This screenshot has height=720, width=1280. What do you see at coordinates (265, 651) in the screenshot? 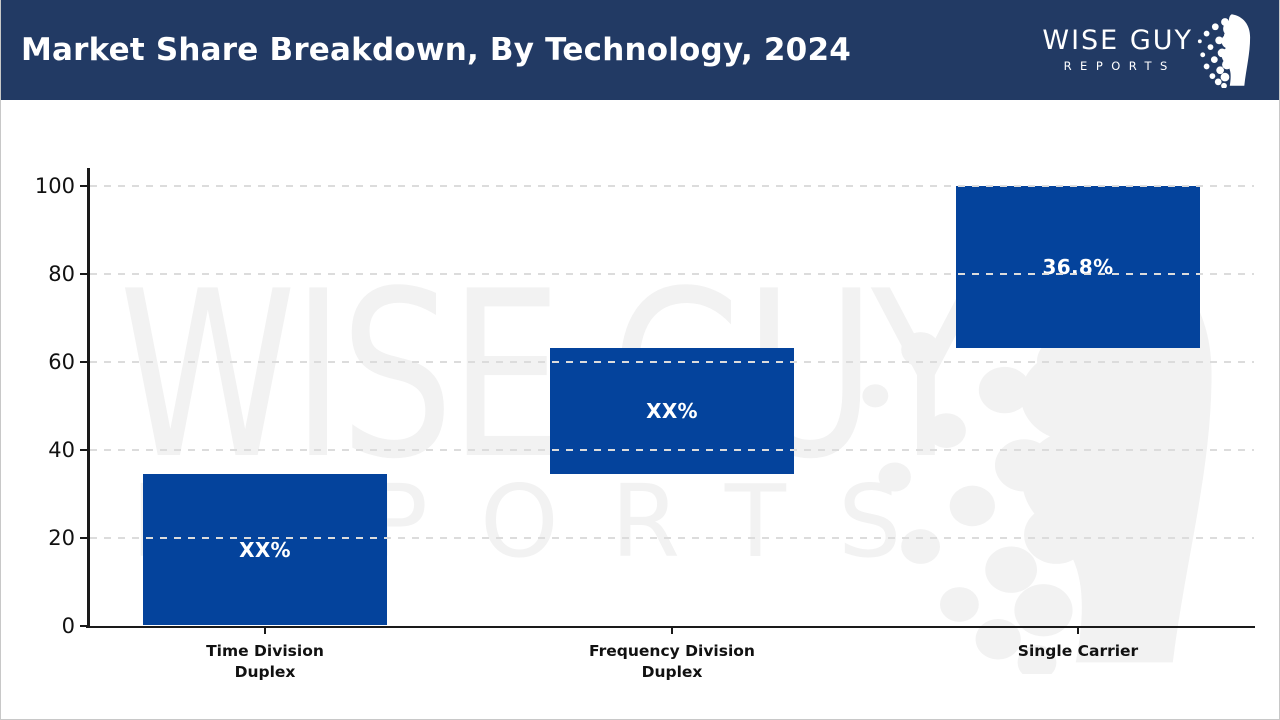
I see `x-axis-category-line: Time Division` at bounding box center [265, 651].